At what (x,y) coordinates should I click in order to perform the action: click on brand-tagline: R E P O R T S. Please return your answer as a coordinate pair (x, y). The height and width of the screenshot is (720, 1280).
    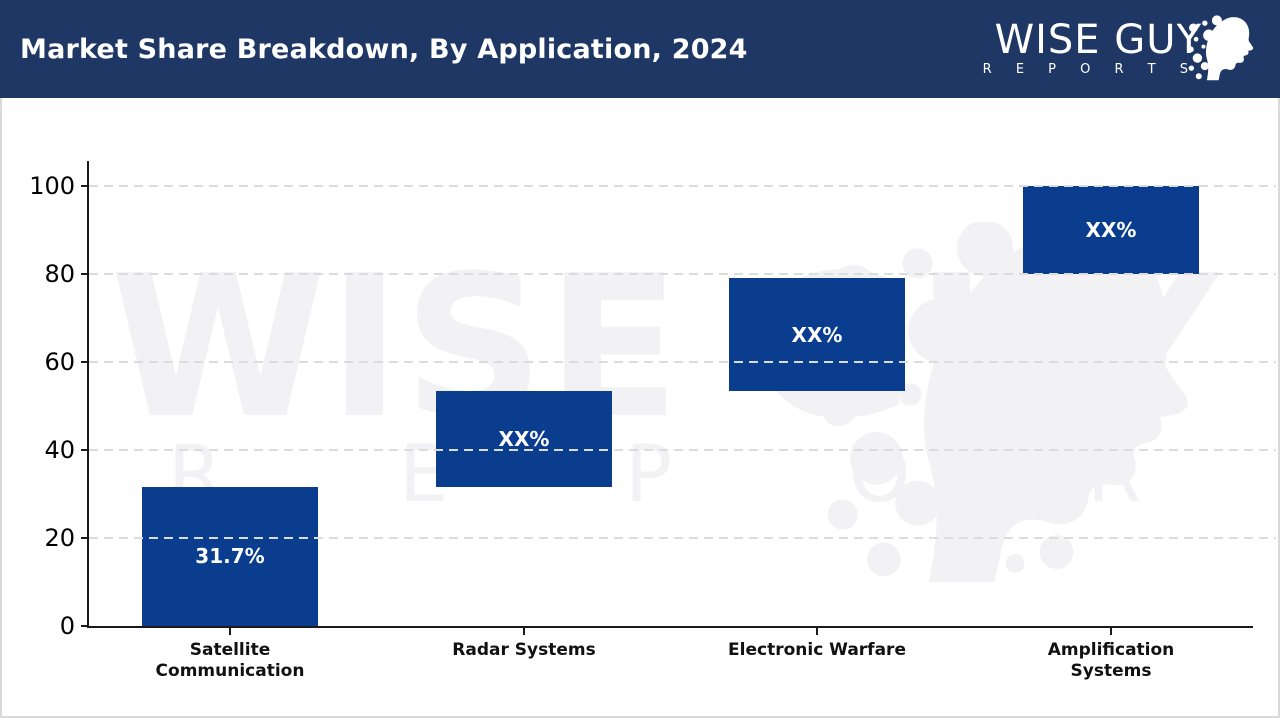
    Looking at the image, I should click on (1090, 69).